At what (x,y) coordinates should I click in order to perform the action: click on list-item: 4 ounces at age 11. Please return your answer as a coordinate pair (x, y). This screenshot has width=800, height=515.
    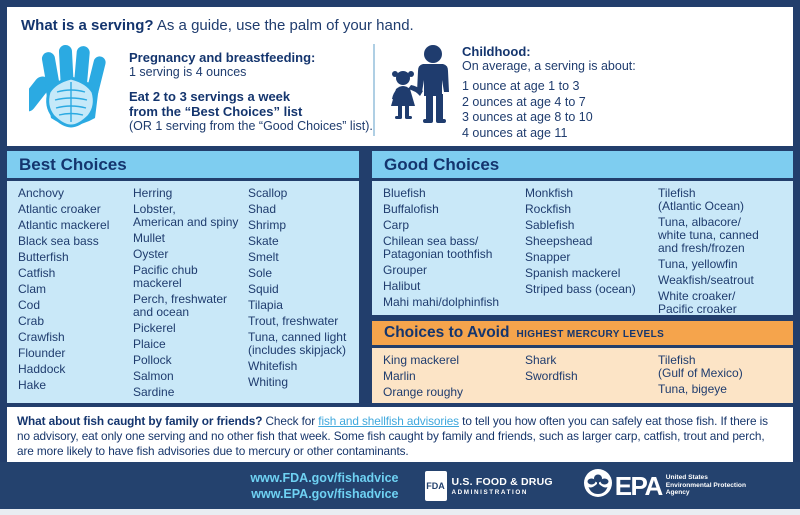
    Looking at the image, I should click on (515, 132).